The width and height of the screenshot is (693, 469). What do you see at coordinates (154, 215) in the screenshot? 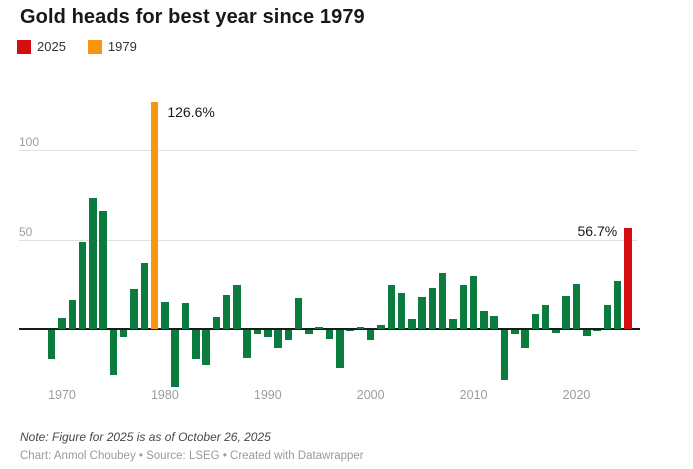
I see `bar-1979` at bounding box center [154, 215].